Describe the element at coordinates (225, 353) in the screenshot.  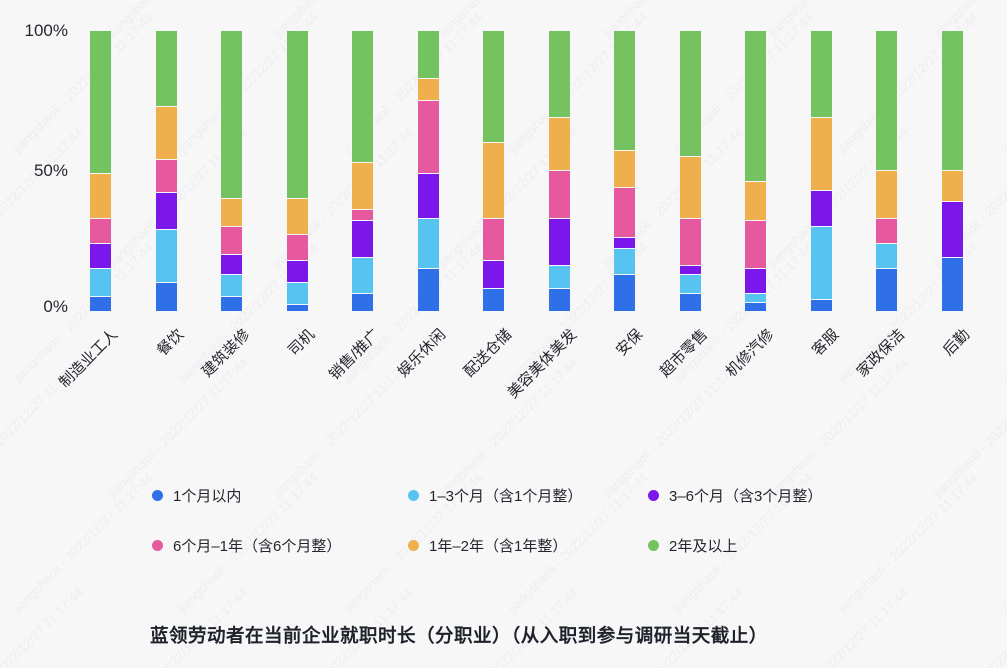
I see `x-axis-label: 建筑装修` at that location.